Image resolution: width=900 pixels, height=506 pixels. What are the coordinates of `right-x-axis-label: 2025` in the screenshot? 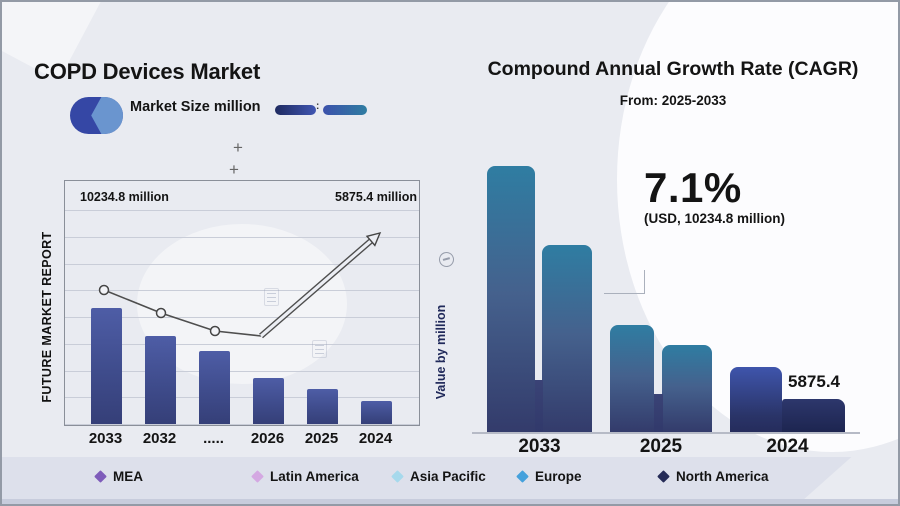 It's located at (661, 446).